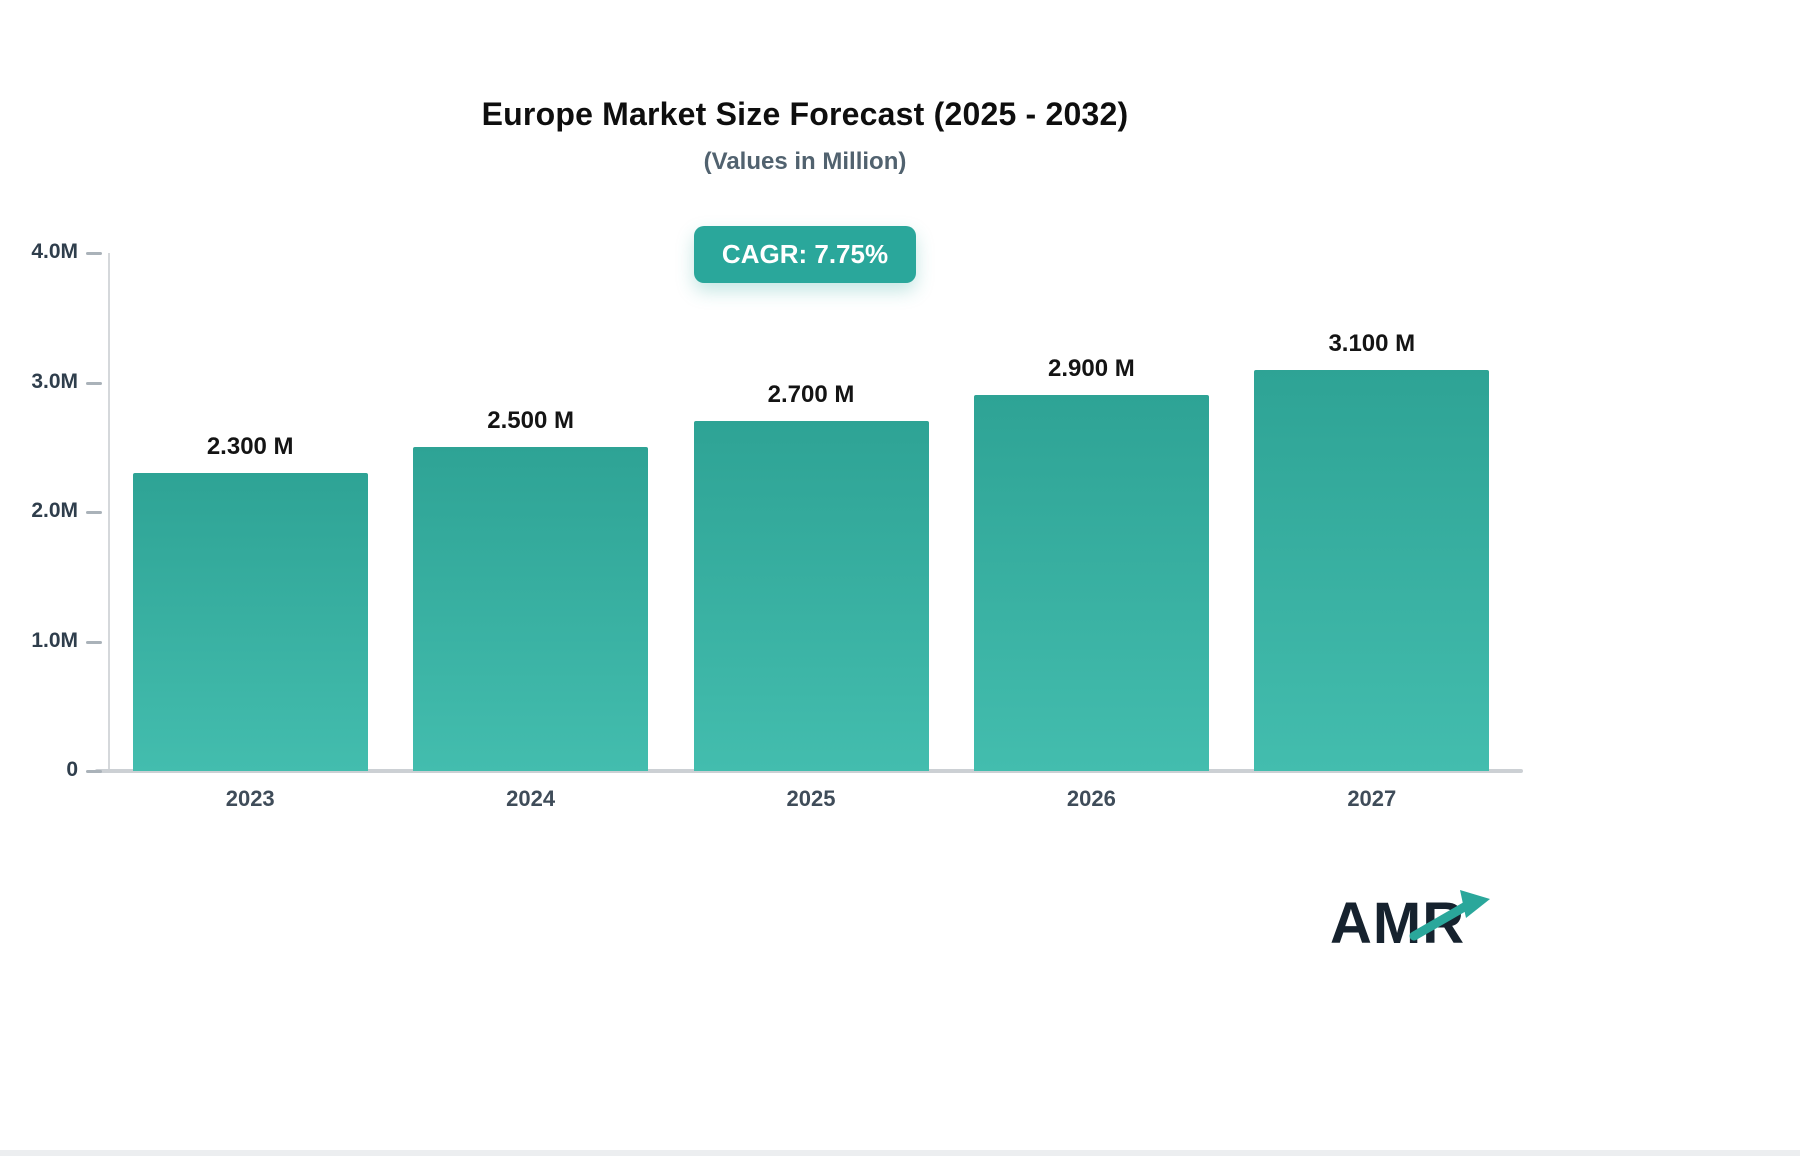 The width and height of the screenshot is (1800, 1156). I want to click on cagr-badge: CAGR: 7.75%, so click(805, 254).